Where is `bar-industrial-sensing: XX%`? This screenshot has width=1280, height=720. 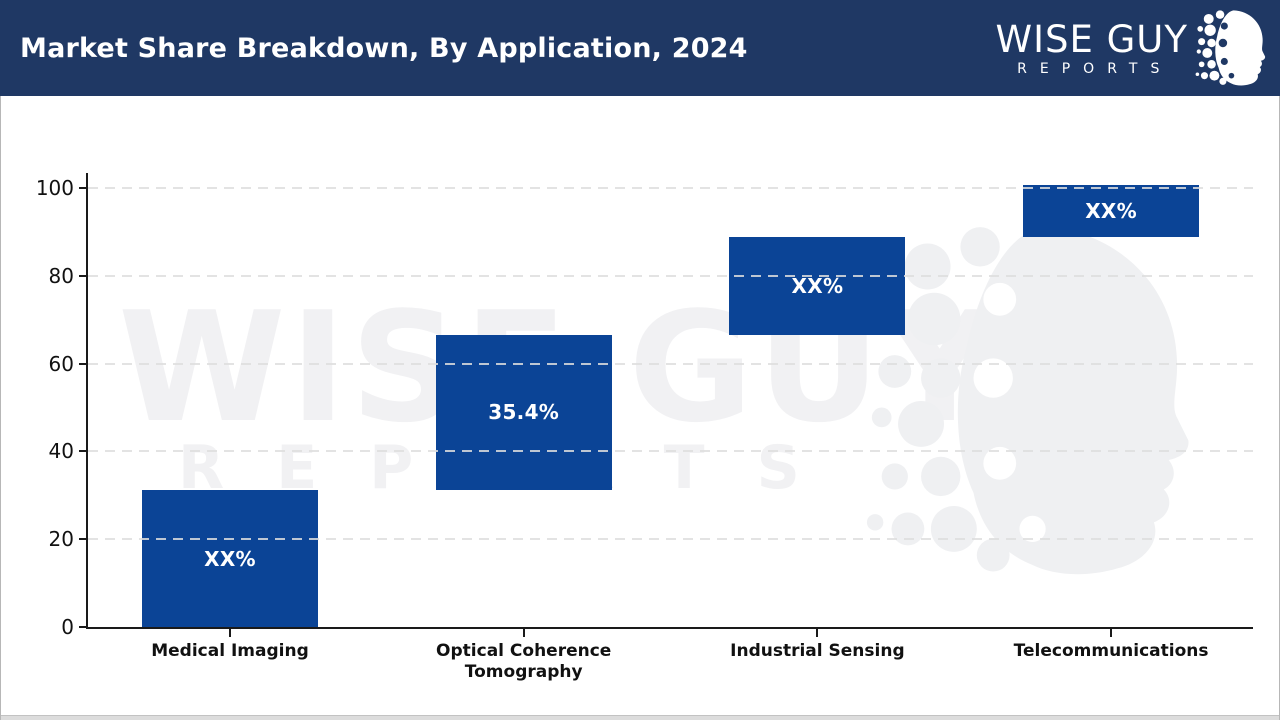
bar-industrial-sensing: XX% is located at coordinates (817, 286).